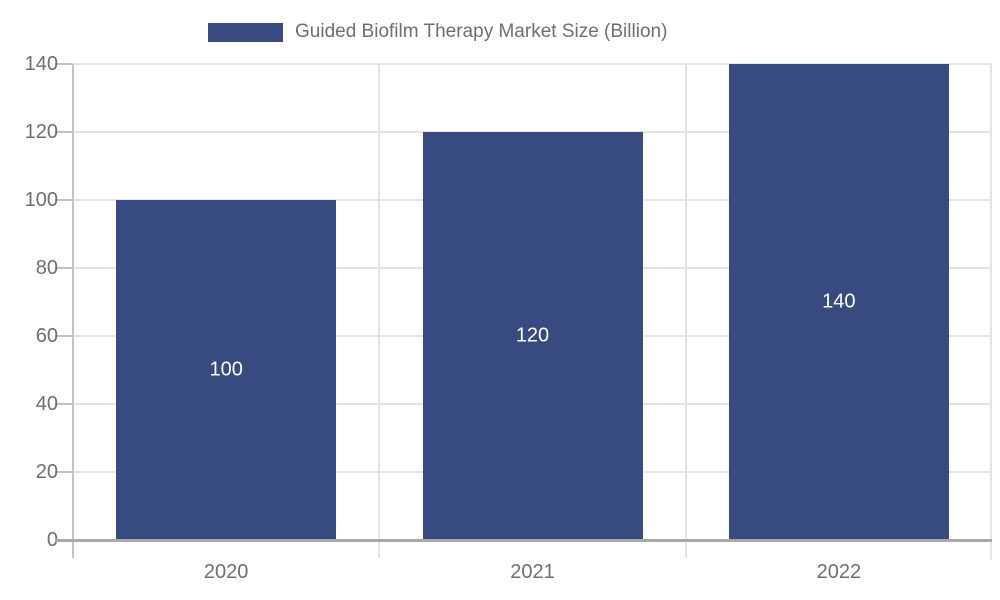 Image resolution: width=1000 pixels, height=600 pixels. I want to click on bar-value-label: 120, so click(532, 335).